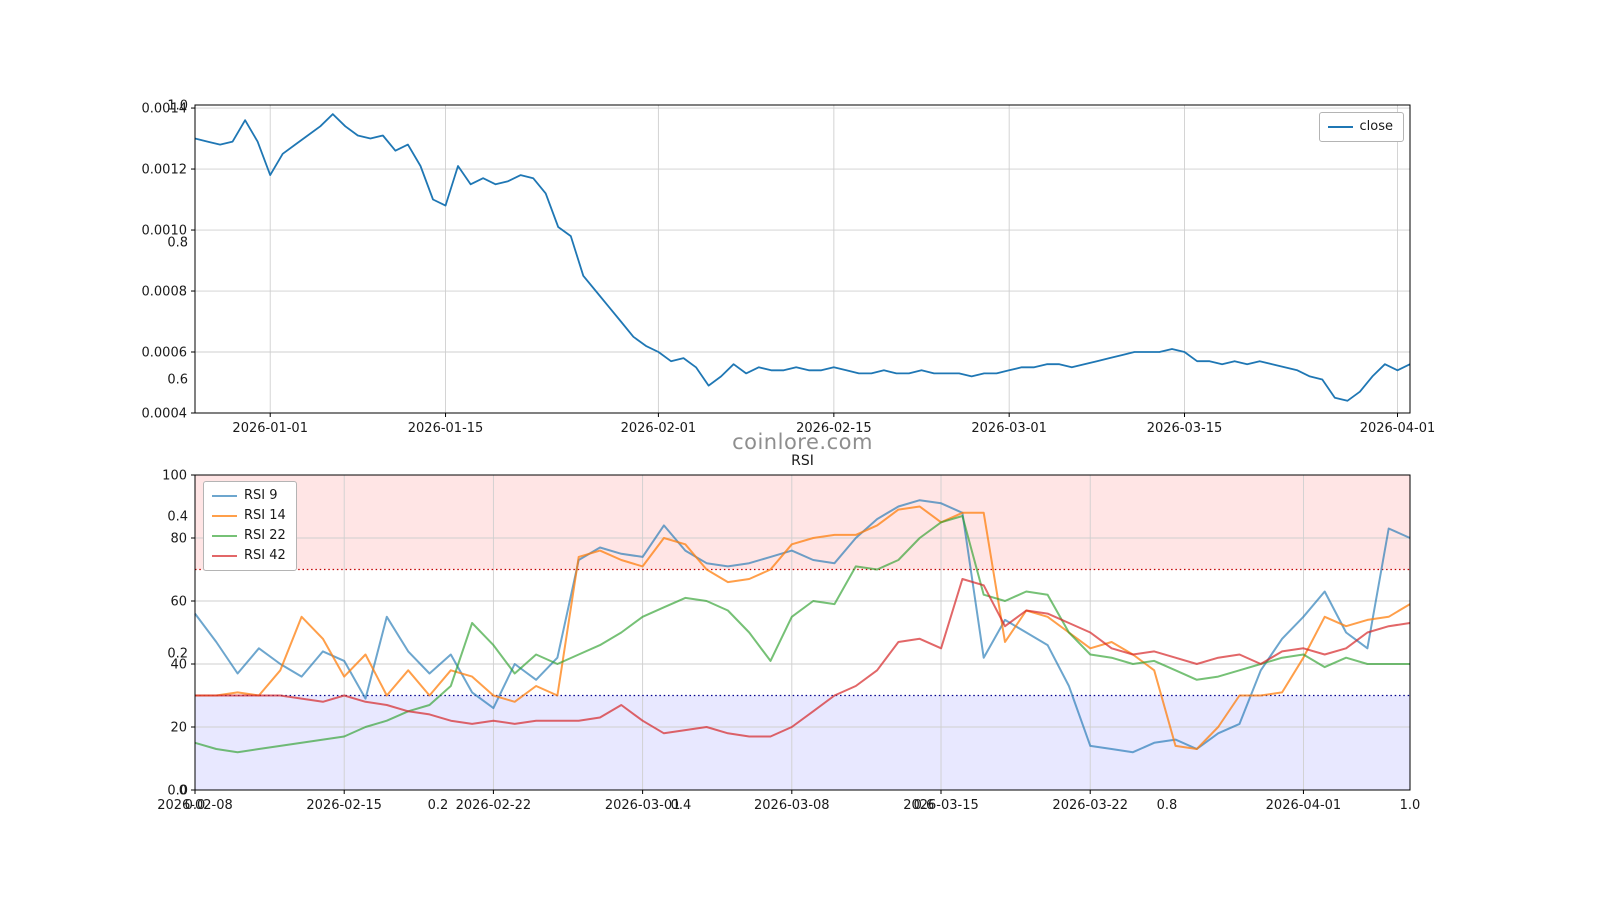  What do you see at coordinates (165, 292) in the screenshot?
I see `y-tick-label: 0.0008` at bounding box center [165, 292].